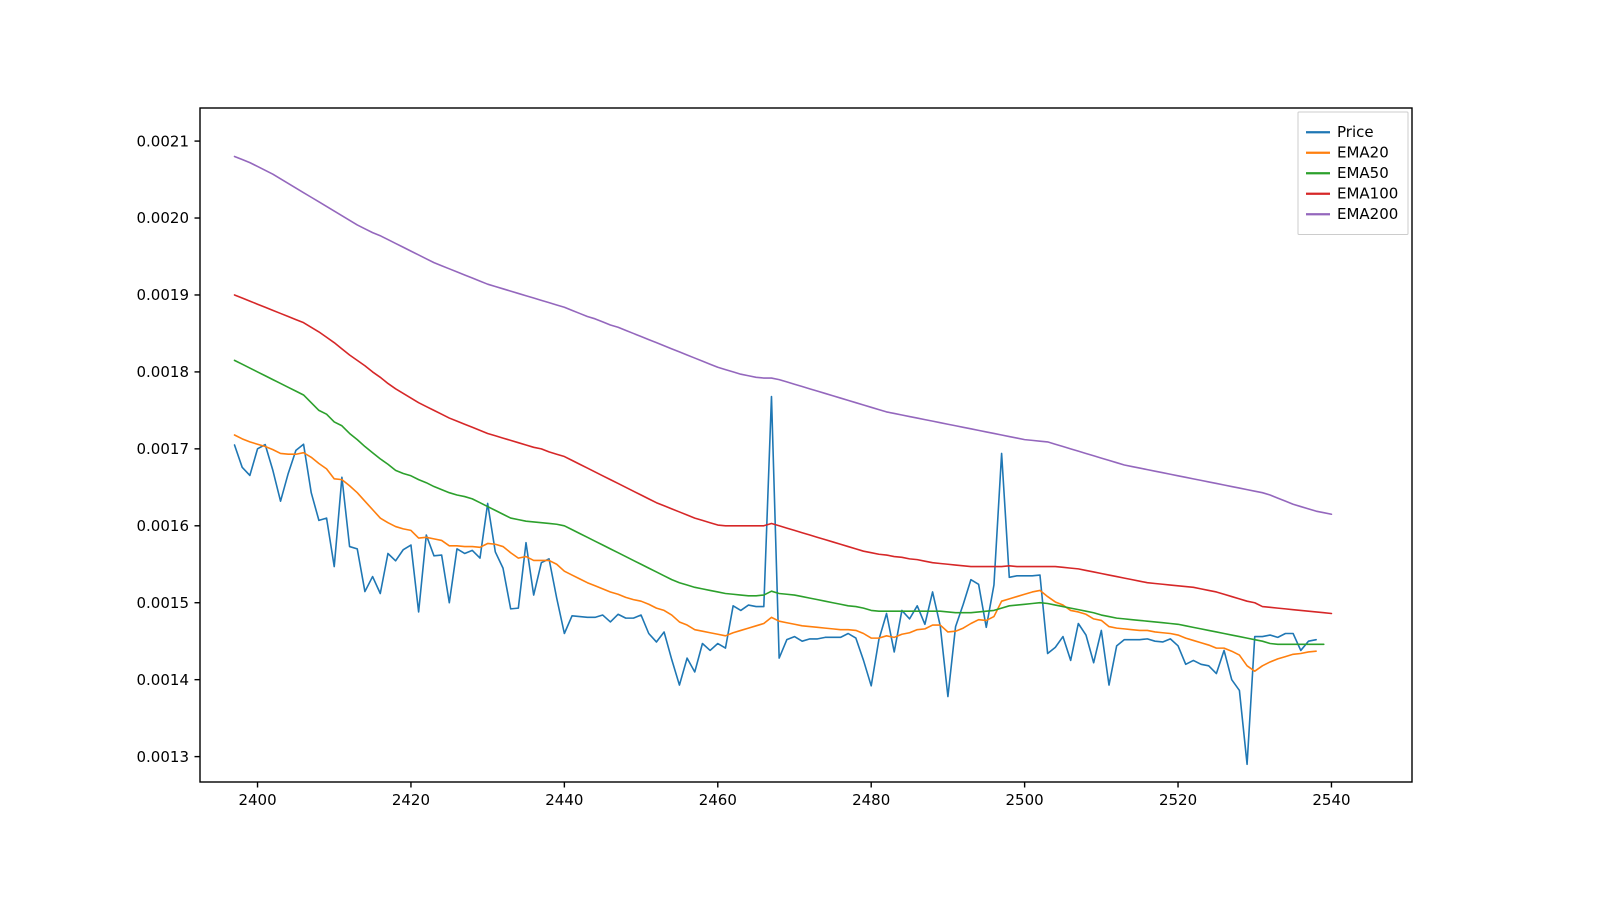 This screenshot has height=900, width=1600. I want to click on x-tick-label: 2400, so click(257, 800).